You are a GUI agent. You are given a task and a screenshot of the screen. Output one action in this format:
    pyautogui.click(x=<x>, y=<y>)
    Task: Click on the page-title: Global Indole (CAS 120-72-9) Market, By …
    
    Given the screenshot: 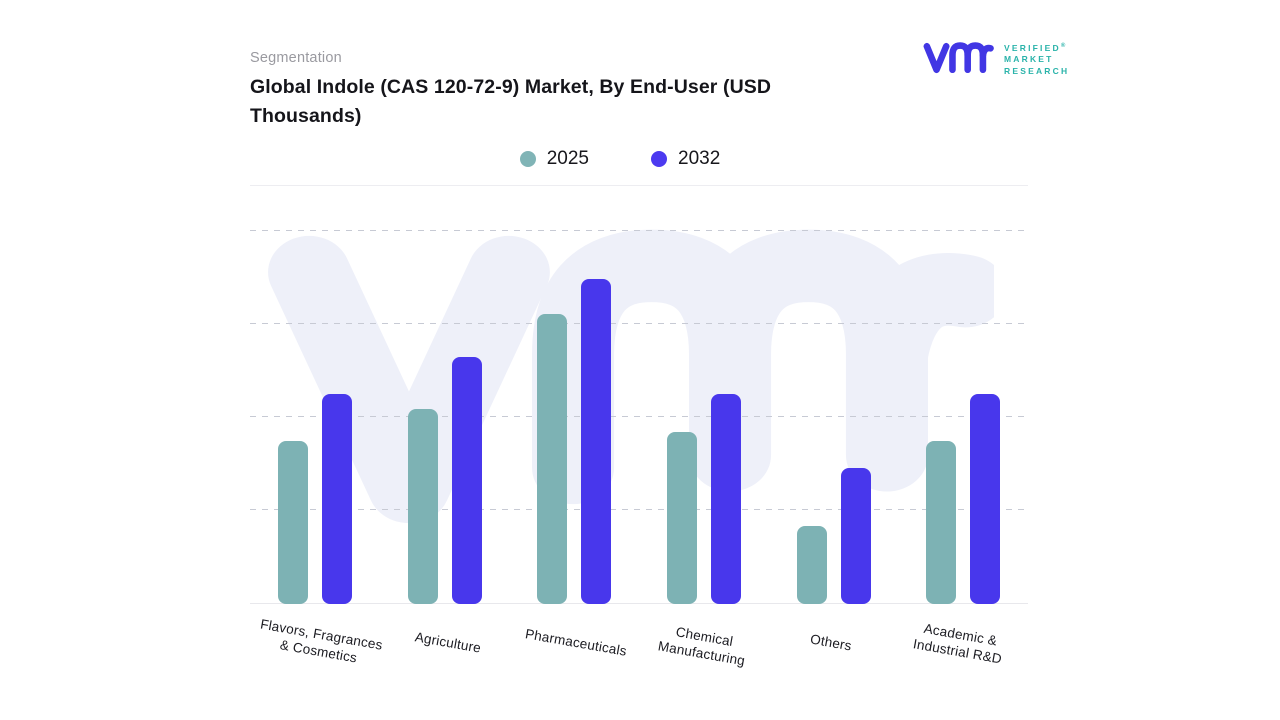 What is the action you would take?
    pyautogui.click(x=550, y=102)
    